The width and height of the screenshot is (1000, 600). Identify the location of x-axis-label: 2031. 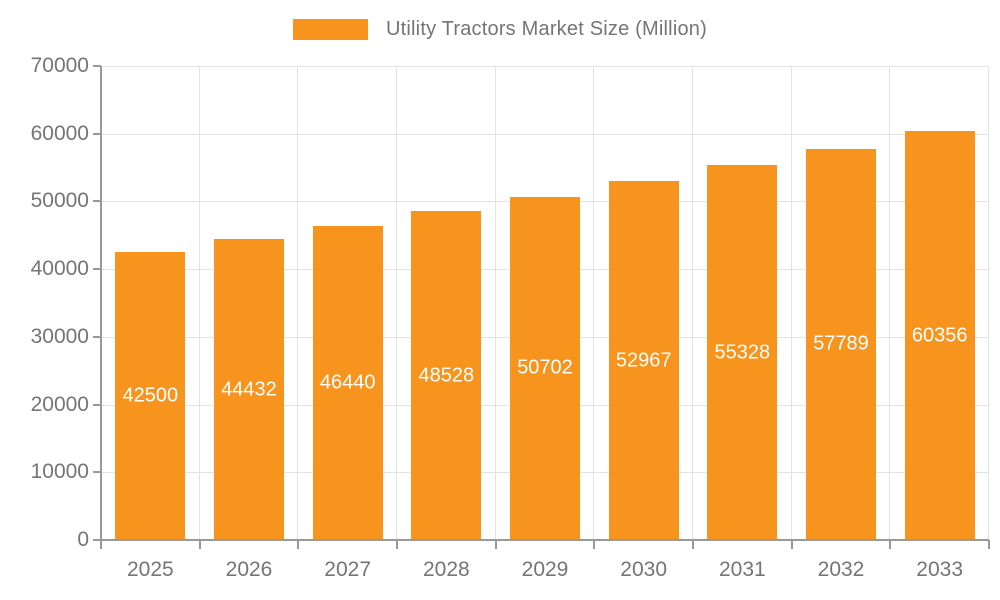
(742, 569).